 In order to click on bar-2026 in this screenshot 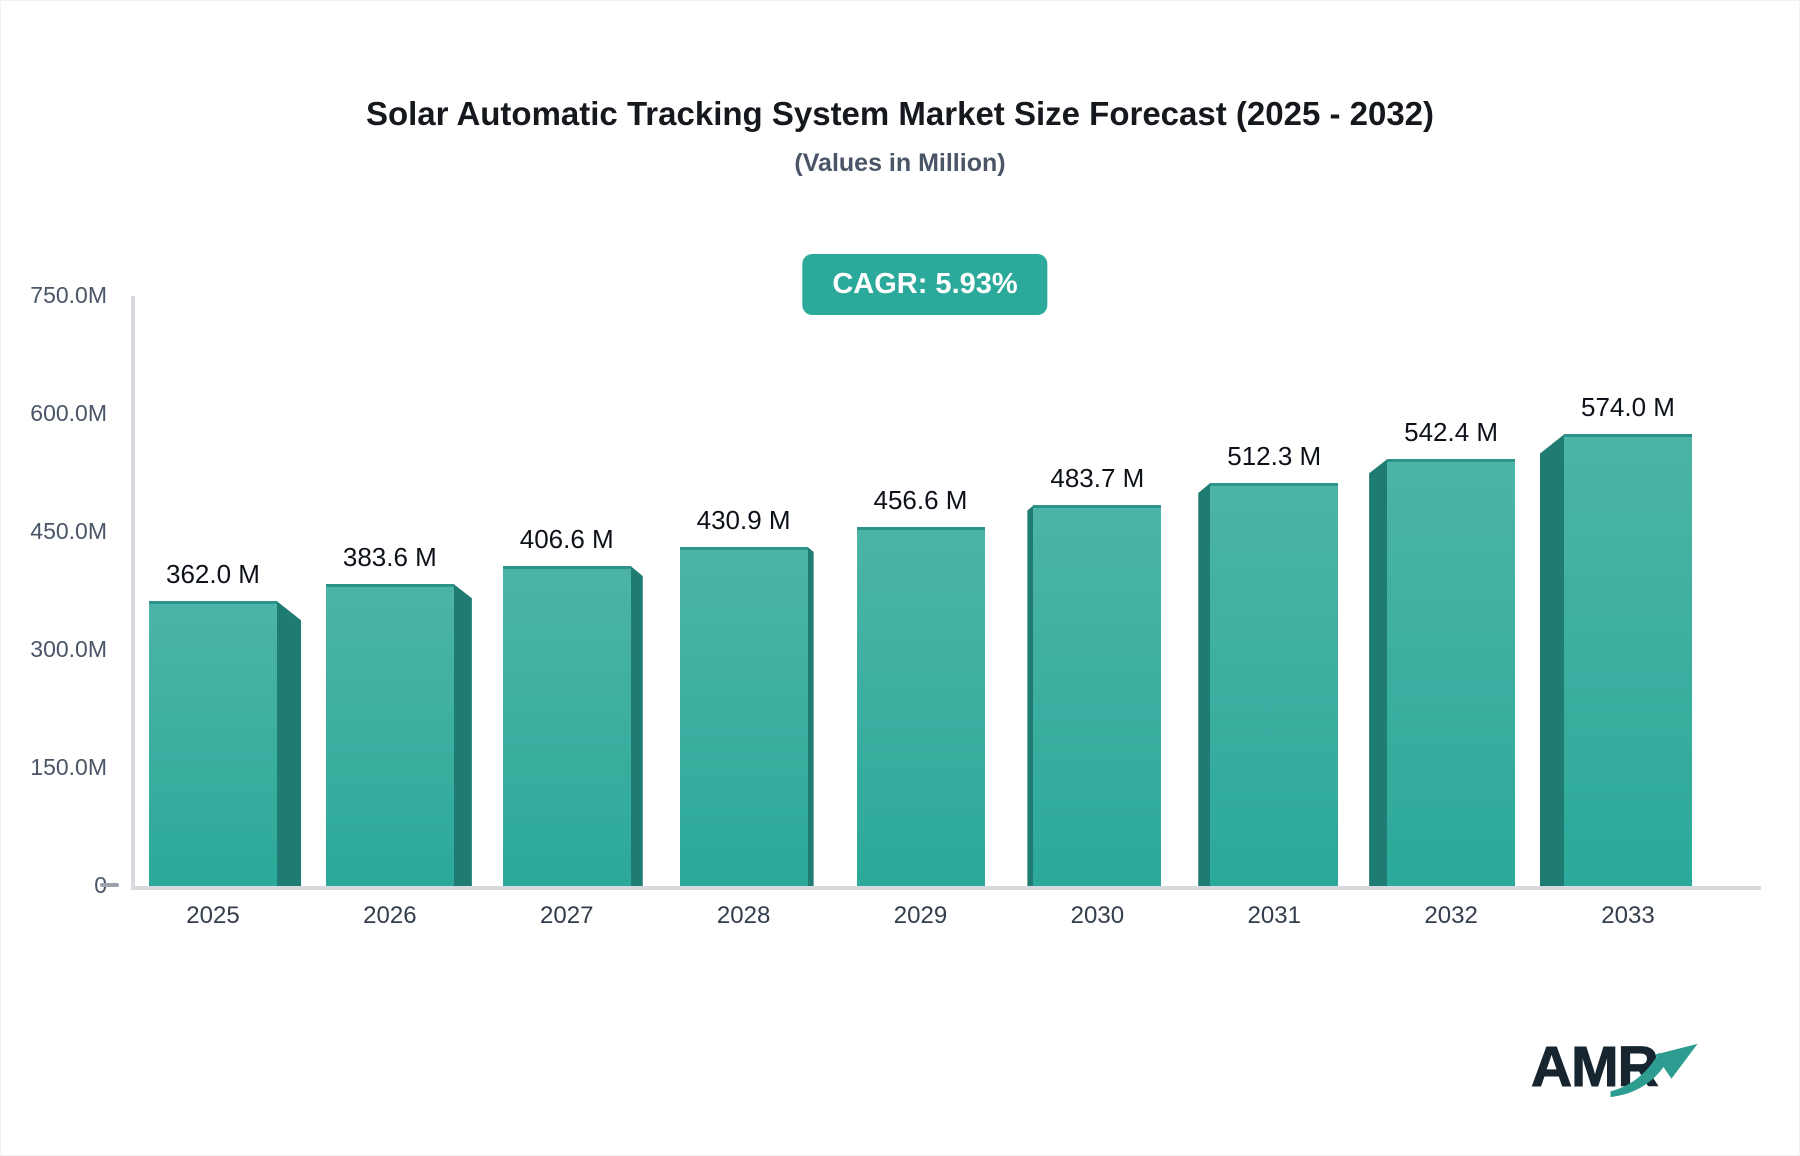, I will do `click(389, 735)`.